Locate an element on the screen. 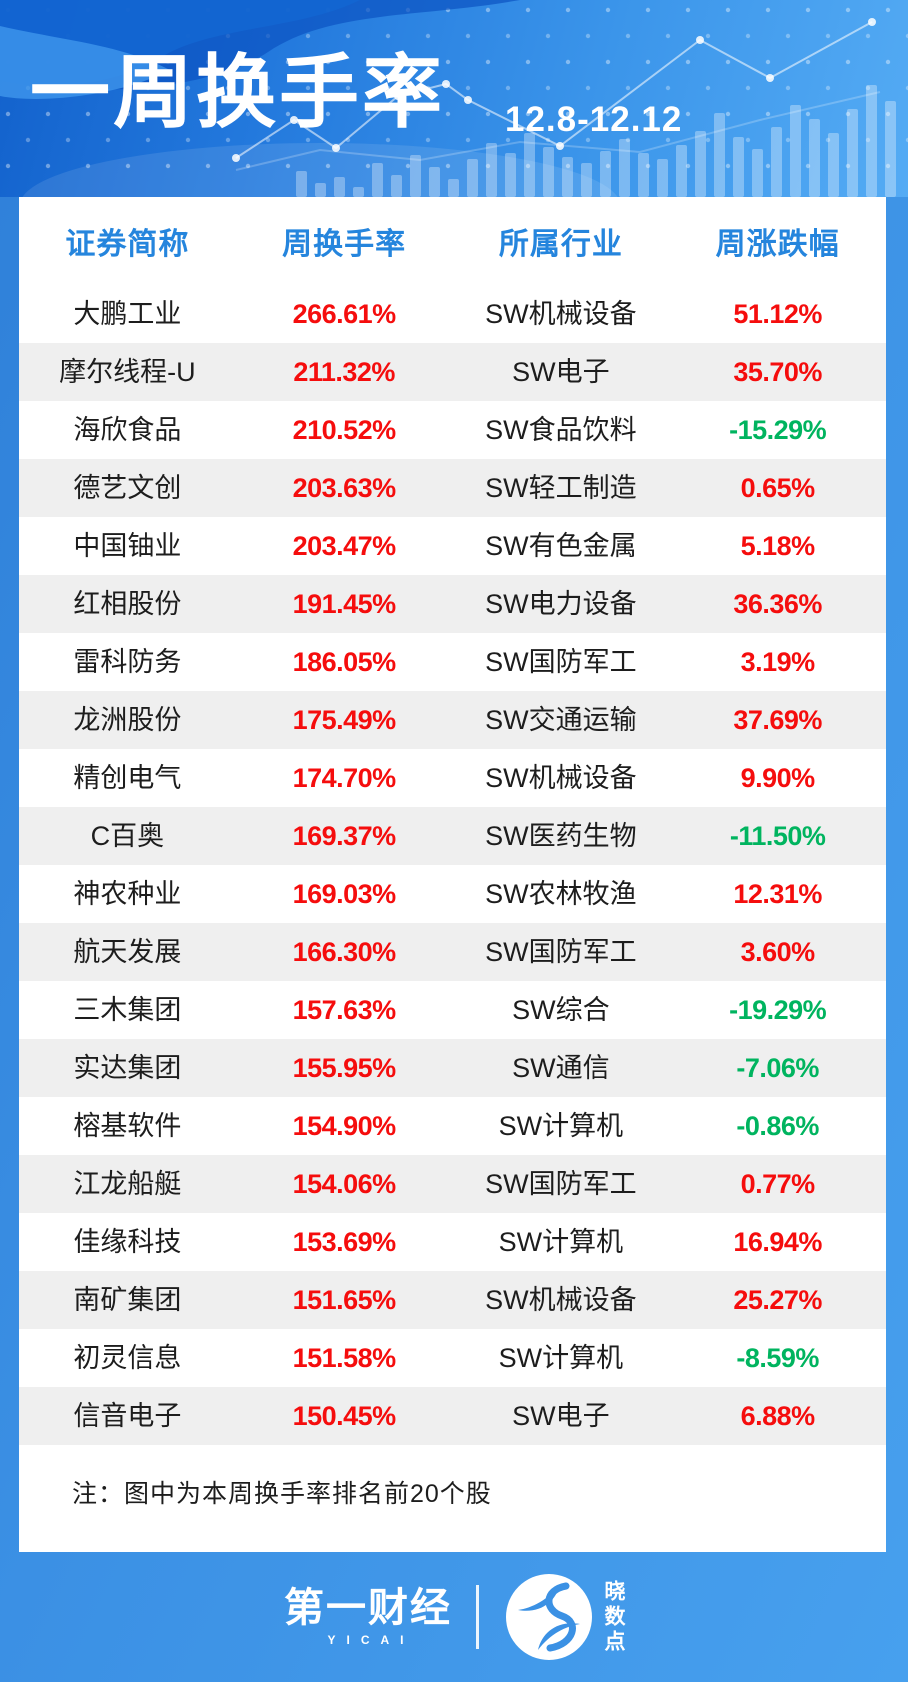  yicai-logo: 第一财经 YICAI is located at coordinates (368, 1617).